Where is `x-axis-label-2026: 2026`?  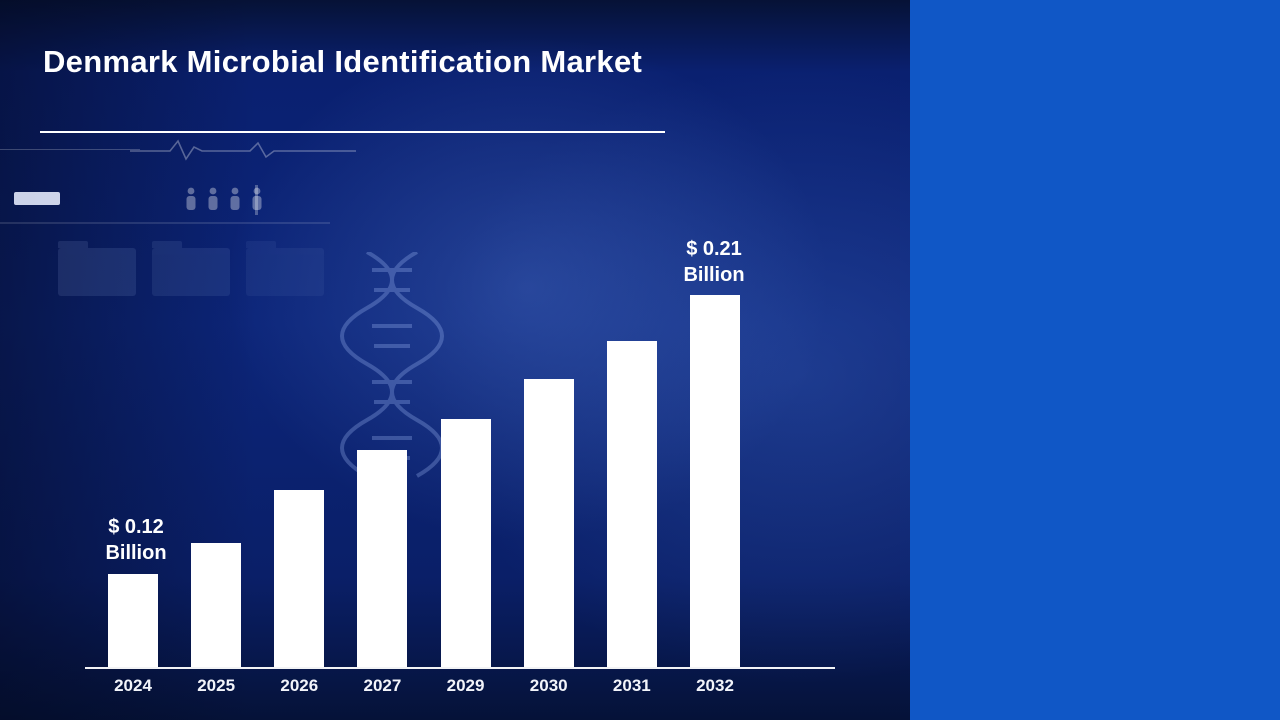
x-axis-label-2026: 2026 is located at coordinates (299, 685).